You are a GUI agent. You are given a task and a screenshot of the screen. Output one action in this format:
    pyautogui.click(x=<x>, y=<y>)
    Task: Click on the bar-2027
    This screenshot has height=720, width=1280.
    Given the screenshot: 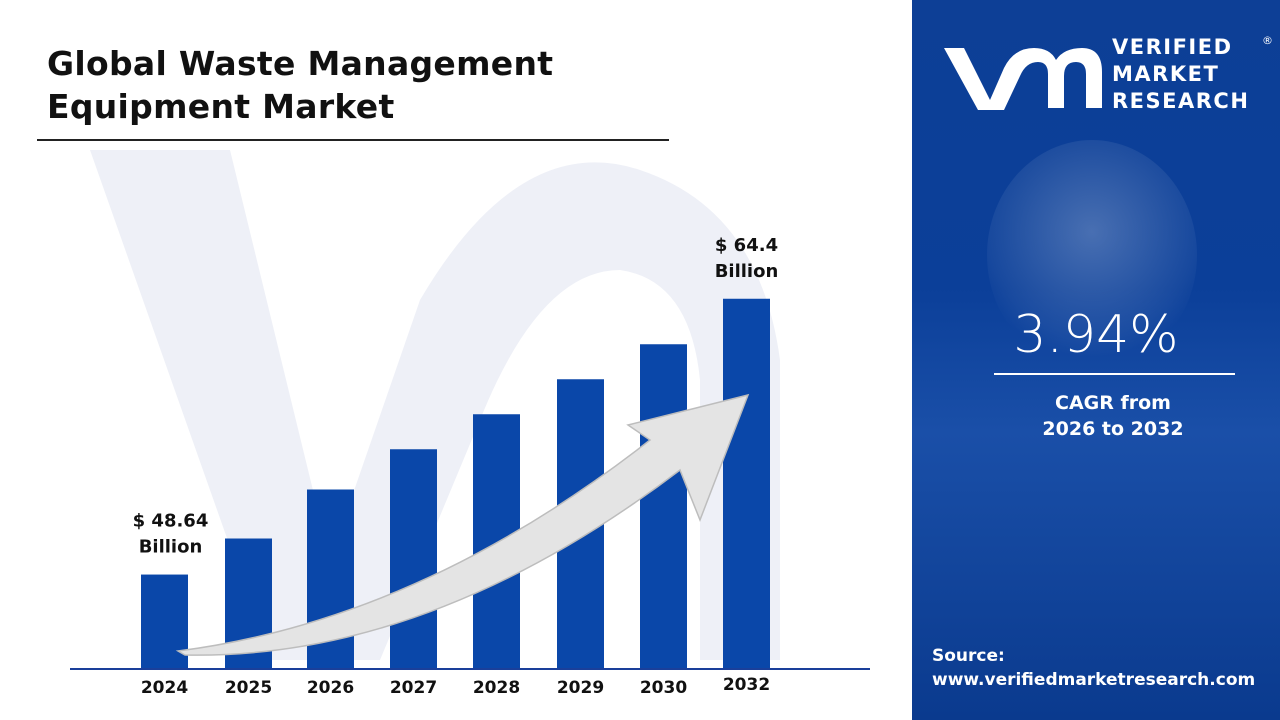 What is the action you would take?
    pyautogui.click(x=413, y=558)
    